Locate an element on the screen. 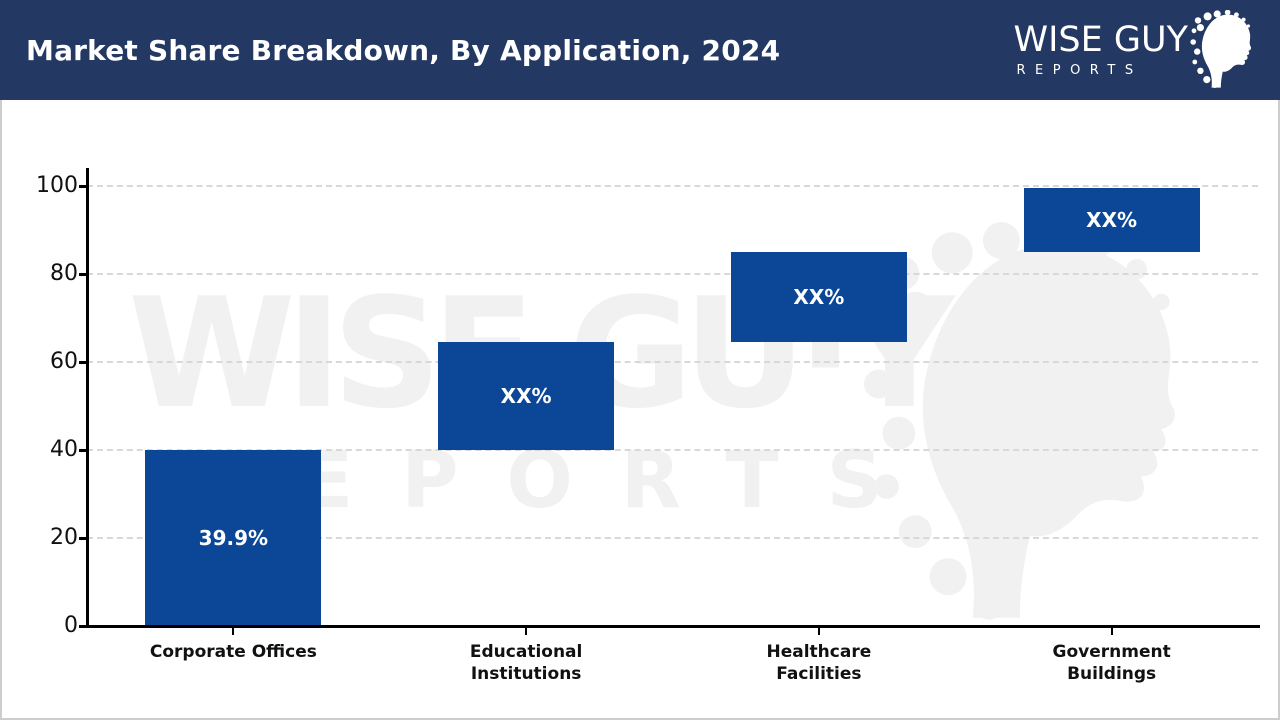 This screenshot has height=720, width=1280. y-axis-line is located at coordinates (87, 398).